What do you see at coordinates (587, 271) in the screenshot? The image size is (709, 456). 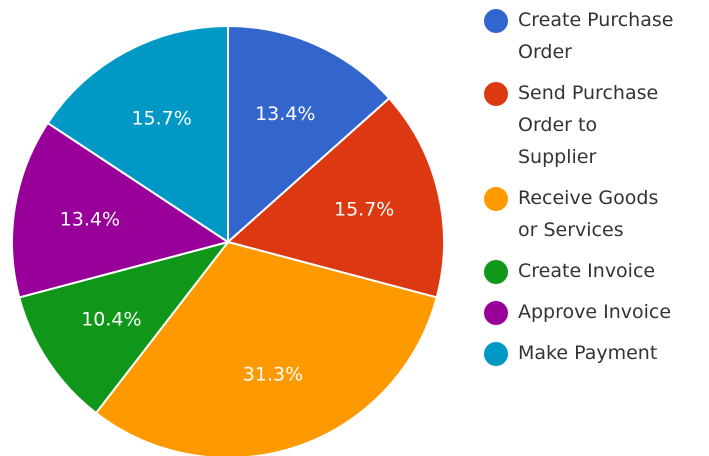 I see `legend-label: Create Invoice` at bounding box center [587, 271].